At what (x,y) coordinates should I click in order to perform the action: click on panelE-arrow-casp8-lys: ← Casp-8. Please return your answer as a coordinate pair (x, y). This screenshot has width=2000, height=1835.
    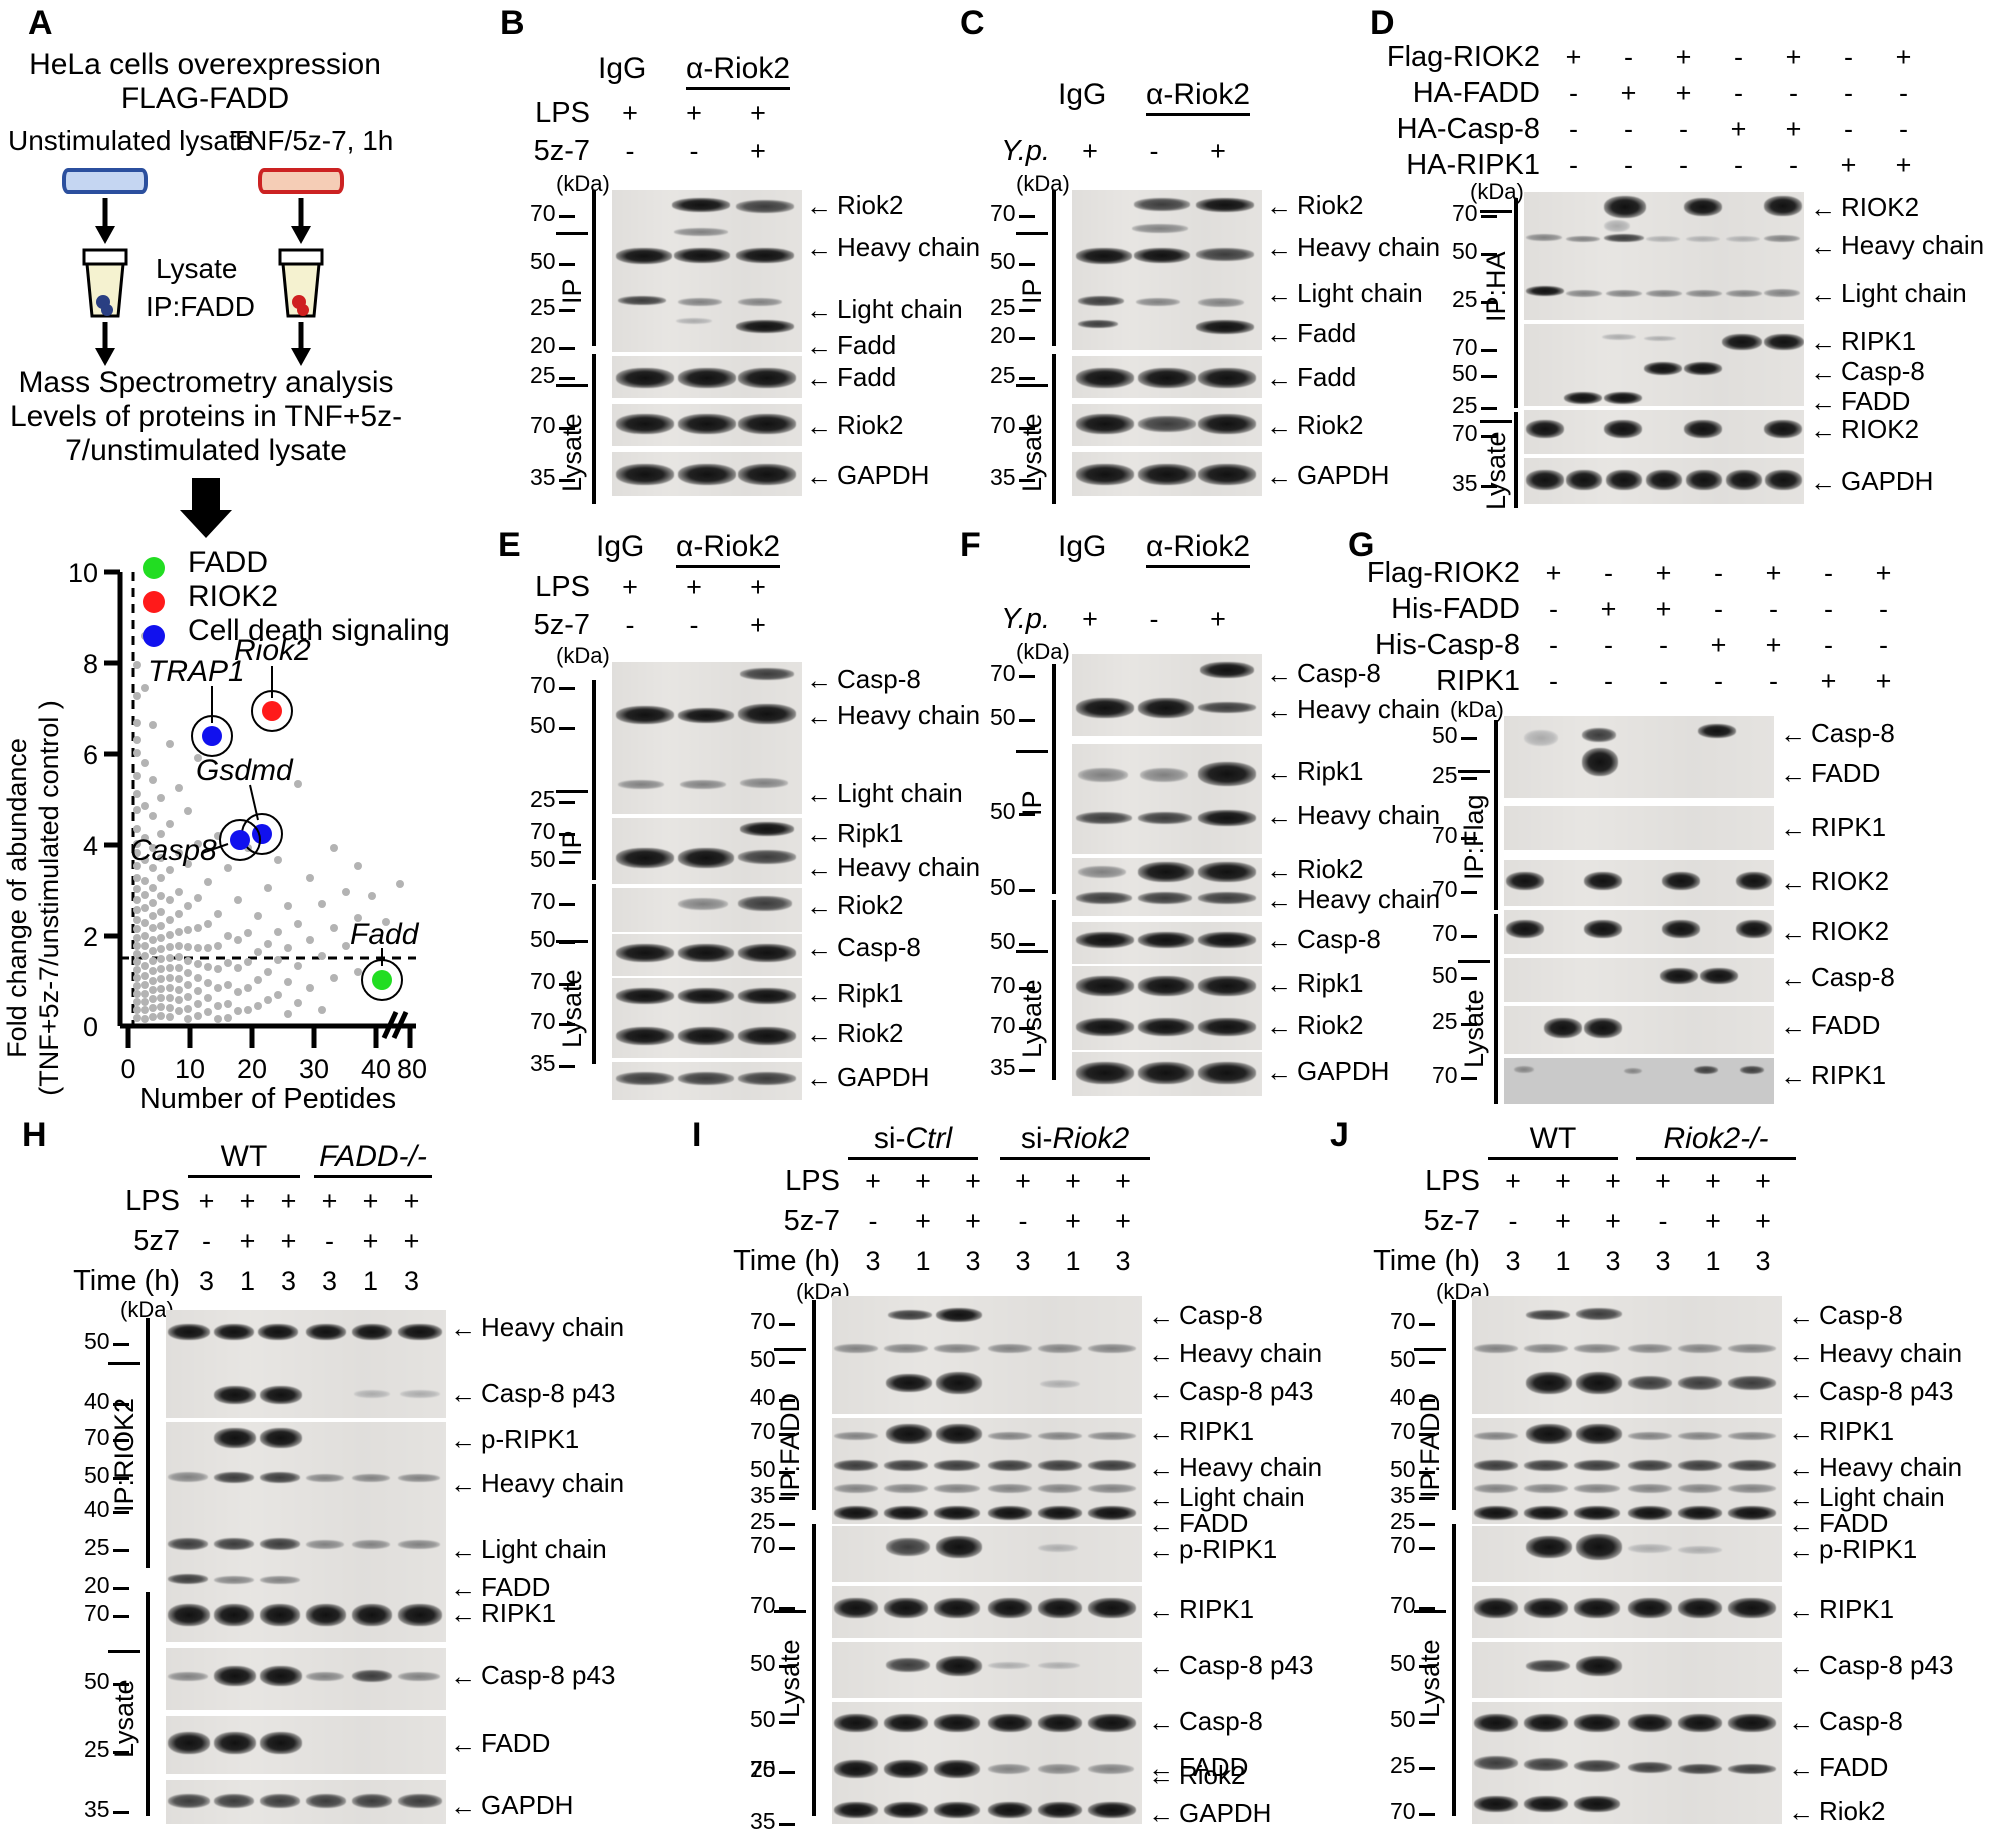
    Looking at the image, I should click on (863, 947).